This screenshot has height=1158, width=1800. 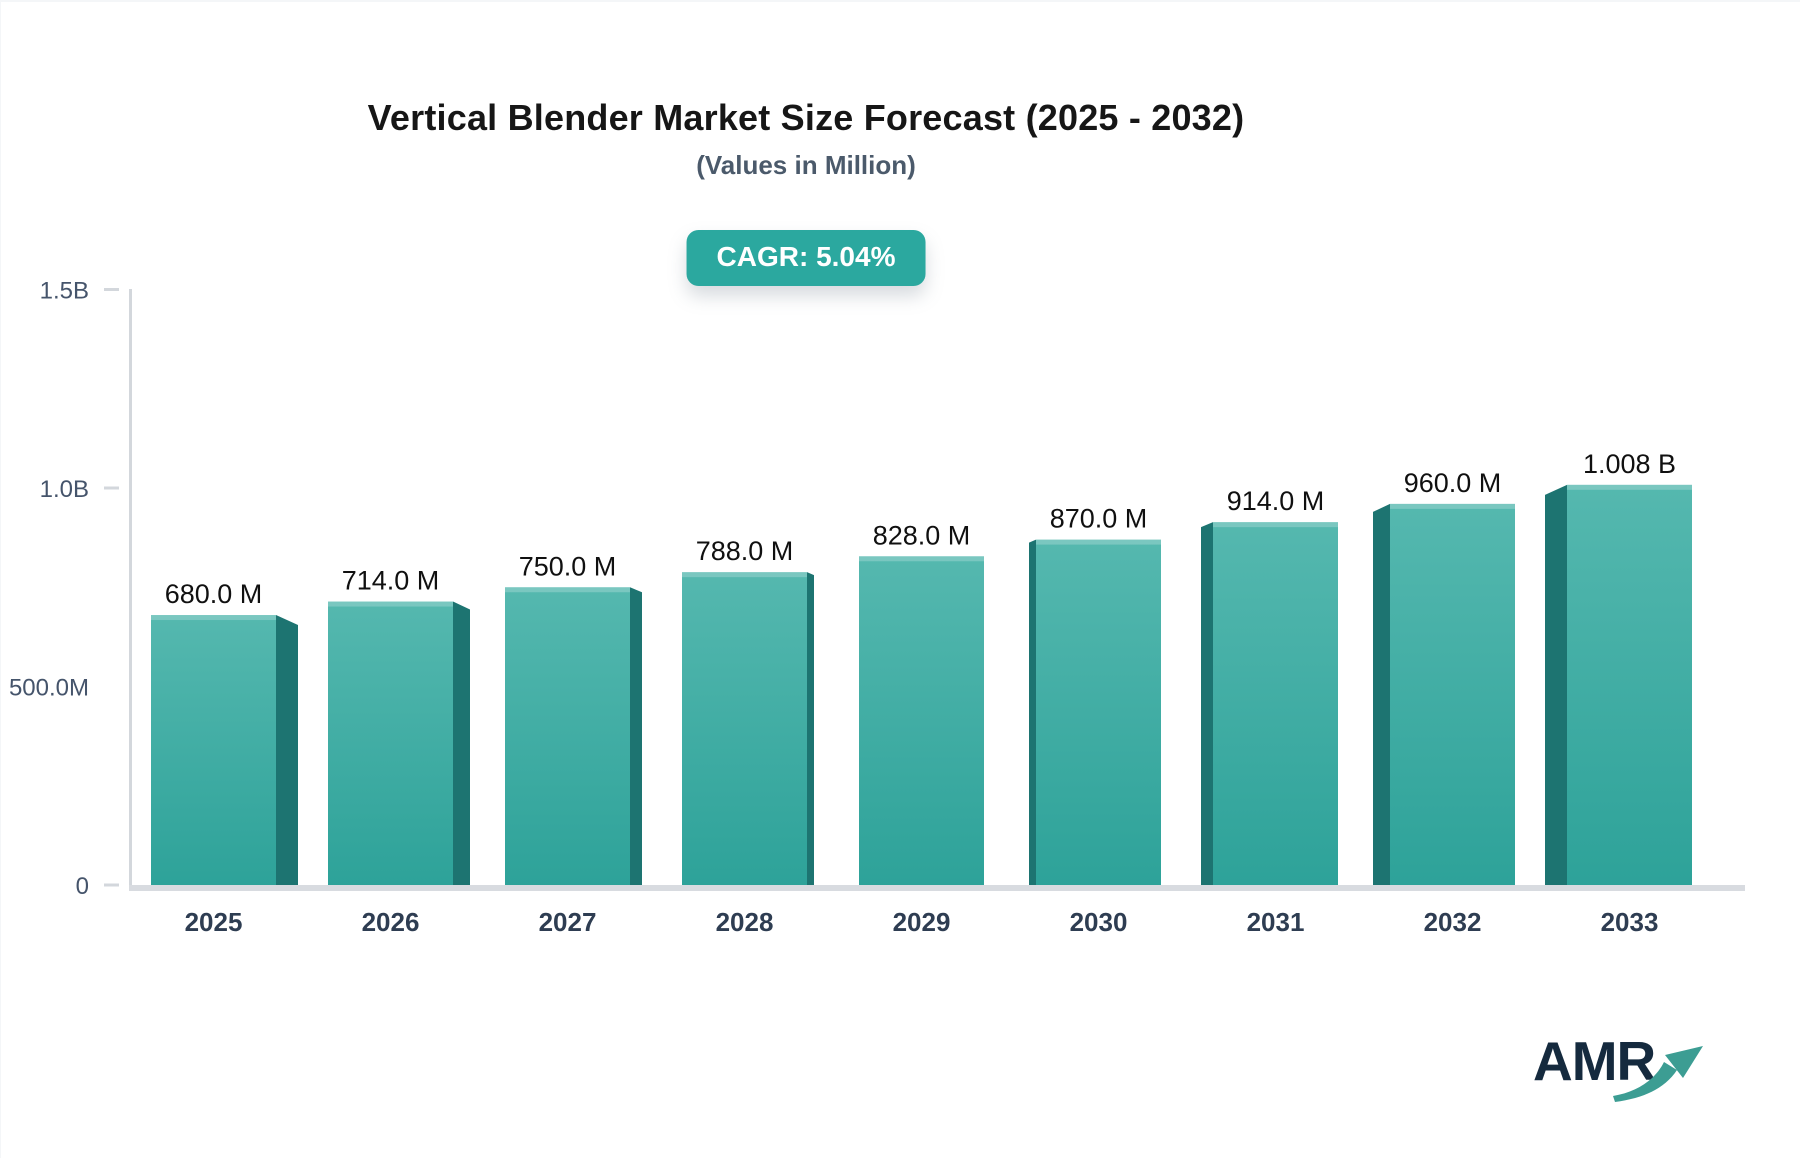 I want to click on bar-side-2033, so click(x=1556, y=686).